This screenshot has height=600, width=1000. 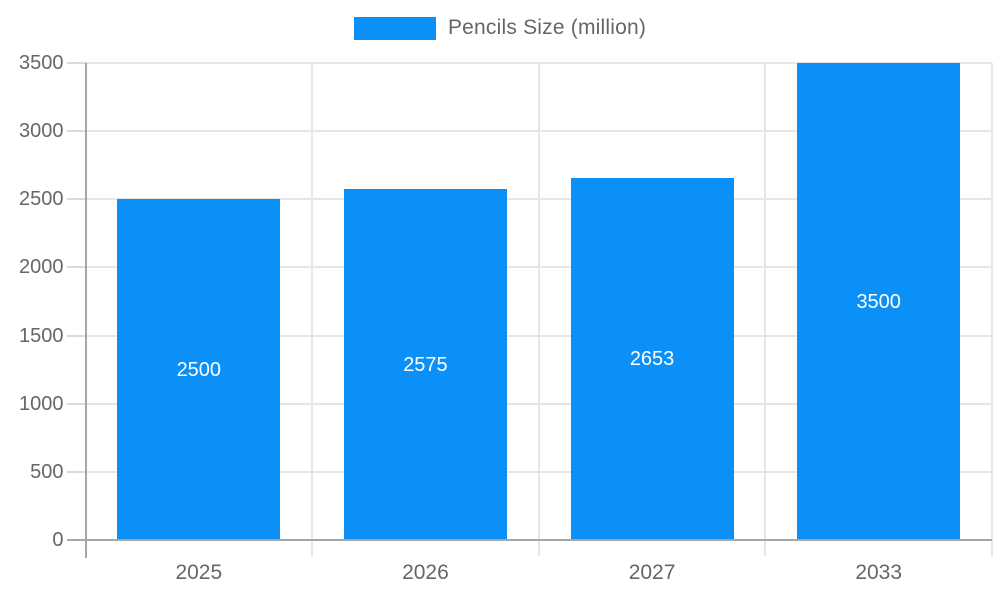 I want to click on y-axis-tick-label: 1500, so click(x=41, y=335).